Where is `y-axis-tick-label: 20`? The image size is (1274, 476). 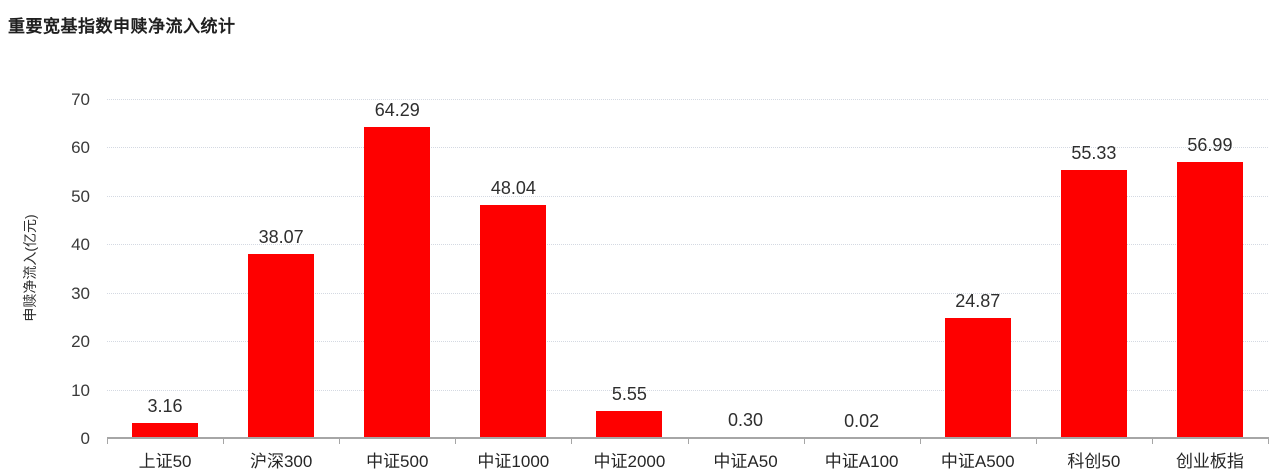
y-axis-tick-label: 20 is located at coordinates (80, 342).